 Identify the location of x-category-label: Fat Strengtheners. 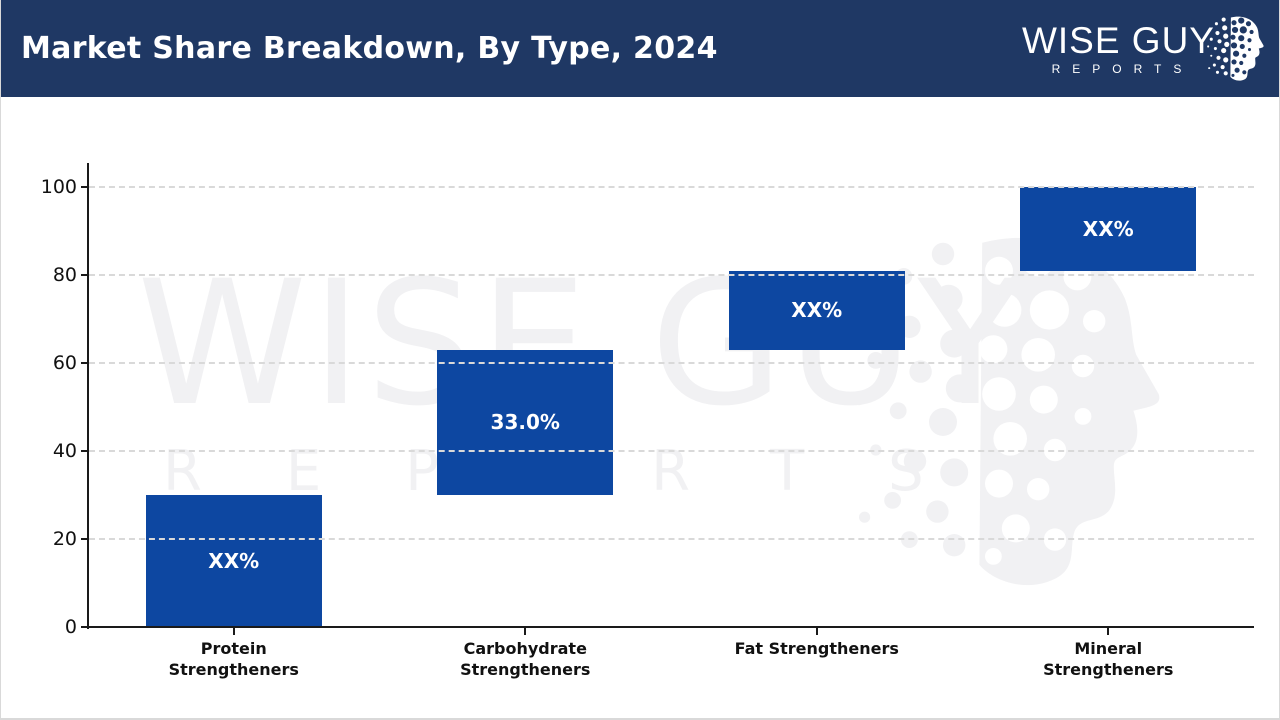
(816, 648).